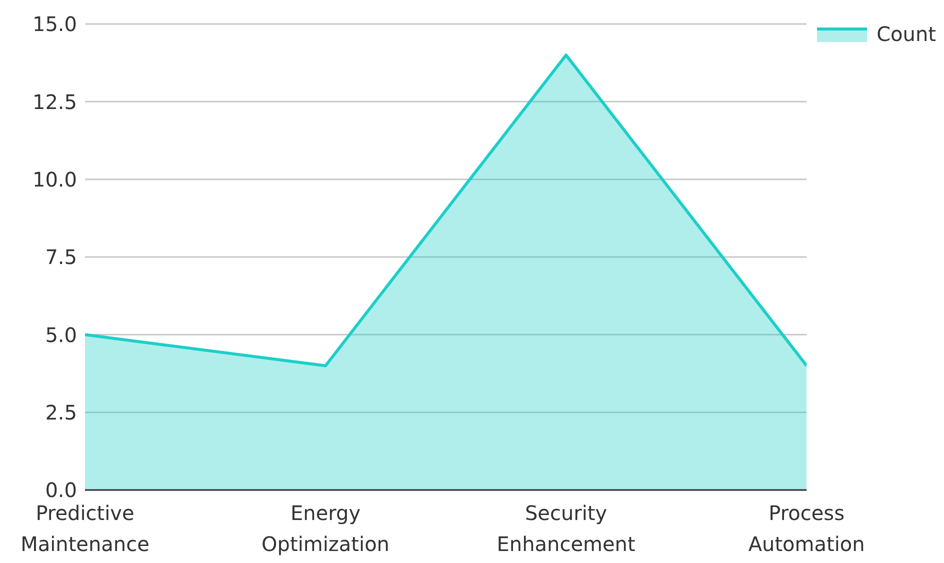 This screenshot has height=563, width=944. I want to click on y-tick-label: 12.5, so click(54, 102).